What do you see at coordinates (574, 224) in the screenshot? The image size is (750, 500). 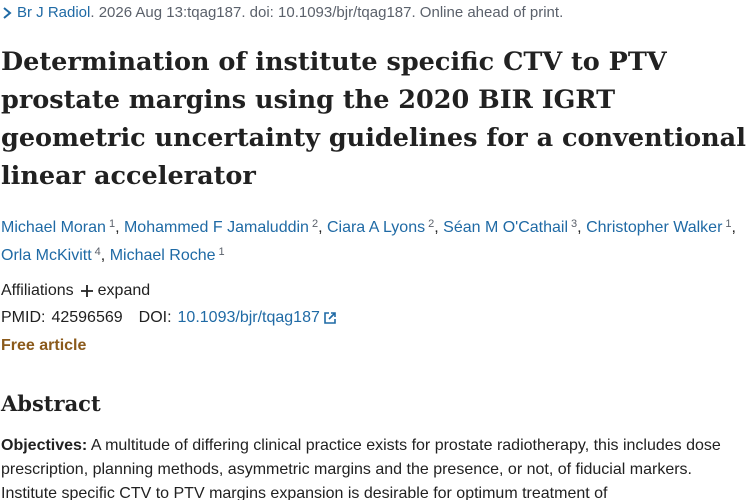 I see `author-affiliation: 3` at bounding box center [574, 224].